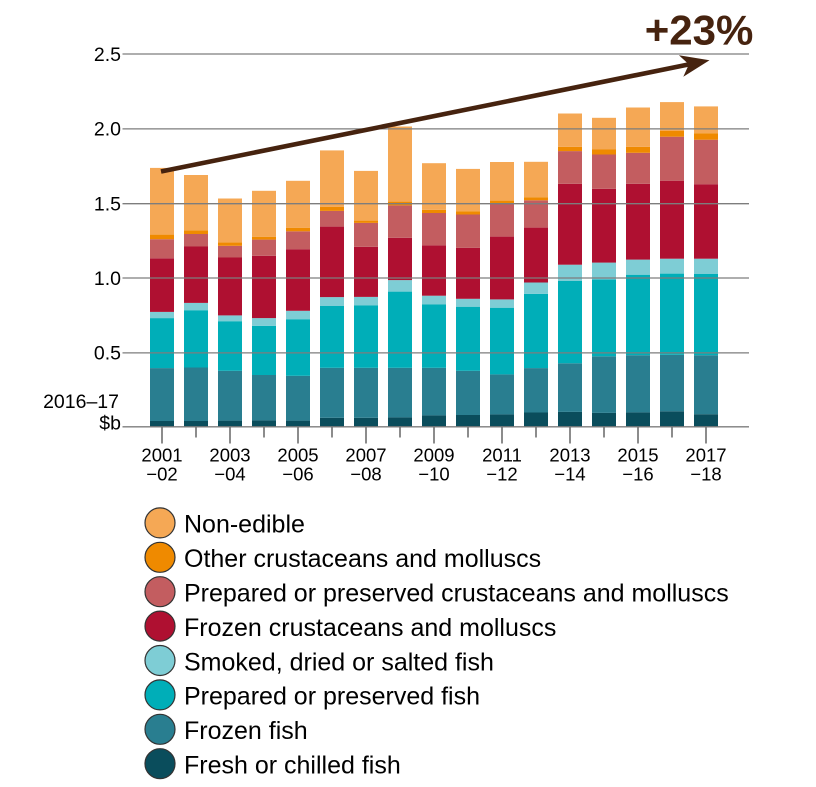 The height and width of the screenshot is (787, 816). I want to click on svg-text: Fresh or chilled fish, so click(292, 766).